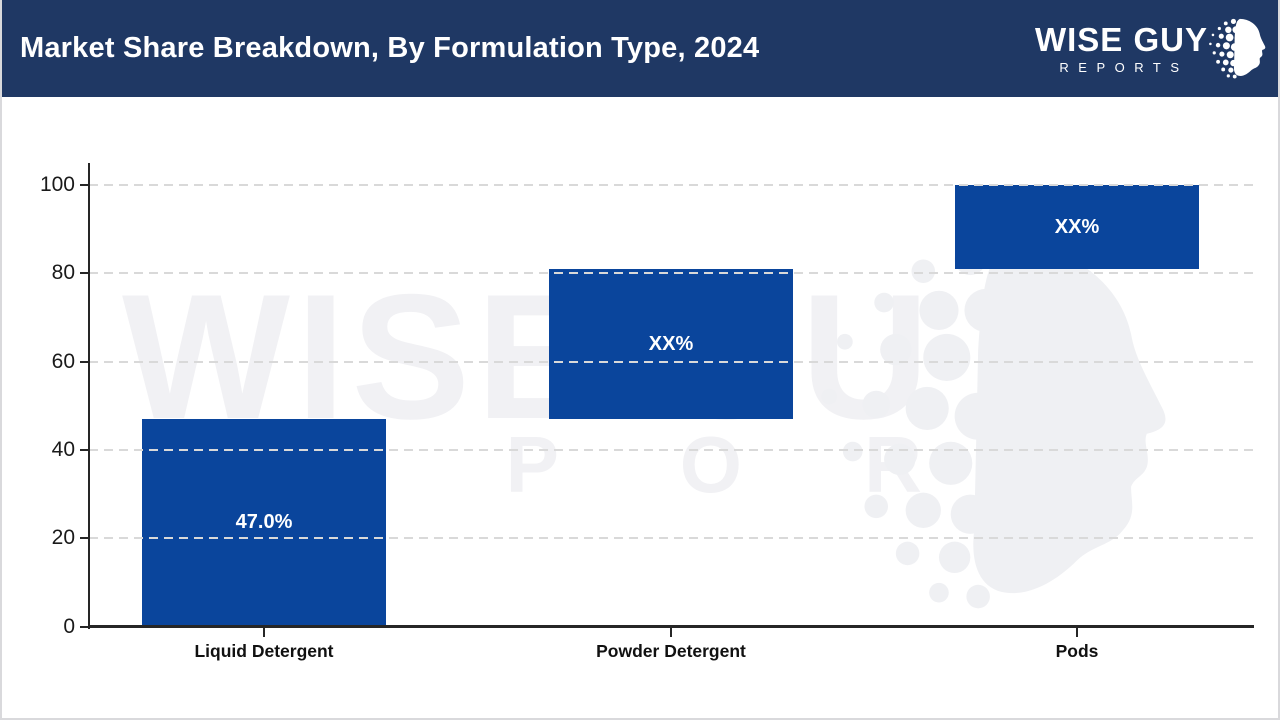  What do you see at coordinates (57, 185) in the screenshot?
I see `y-tick-label-100: 100` at bounding box center [57, 185].